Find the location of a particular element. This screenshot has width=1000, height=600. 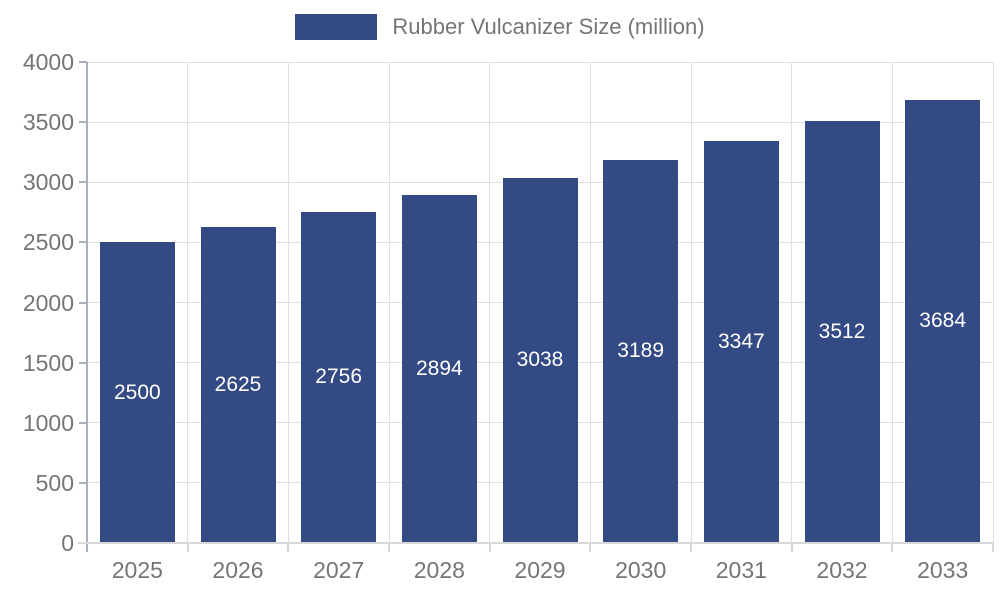

bar-value-label: 2894 is located at coordinates (439, 368).